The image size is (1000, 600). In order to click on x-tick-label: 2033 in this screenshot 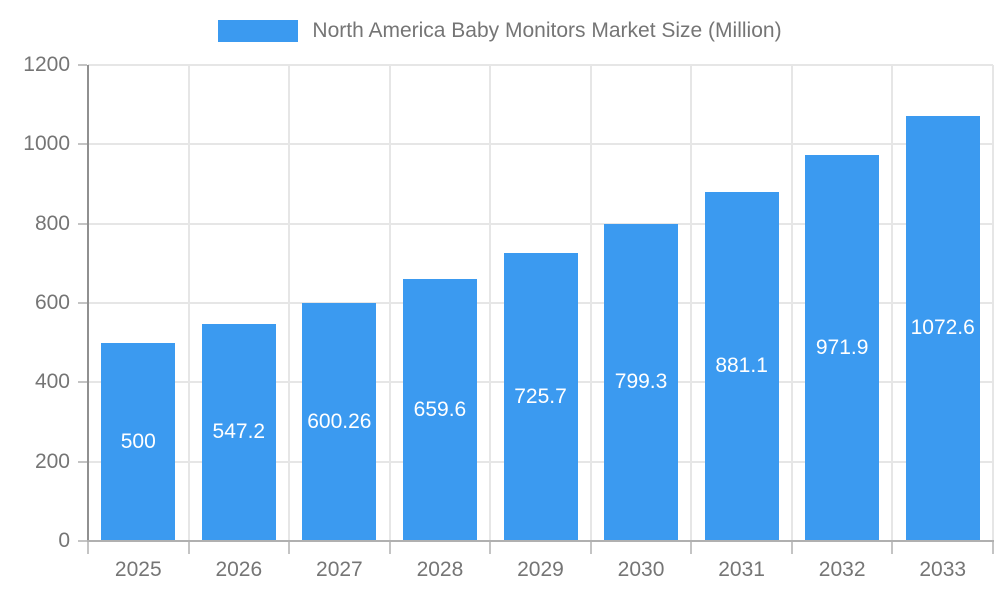, I will do `click(943, 569)`.